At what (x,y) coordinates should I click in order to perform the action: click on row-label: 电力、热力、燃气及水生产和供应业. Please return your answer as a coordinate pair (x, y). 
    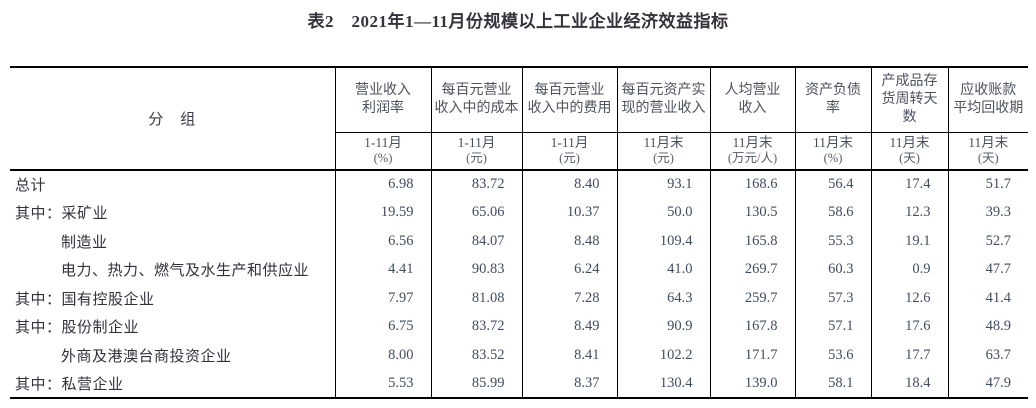
    Looking at the image, I should click on (172, 270).